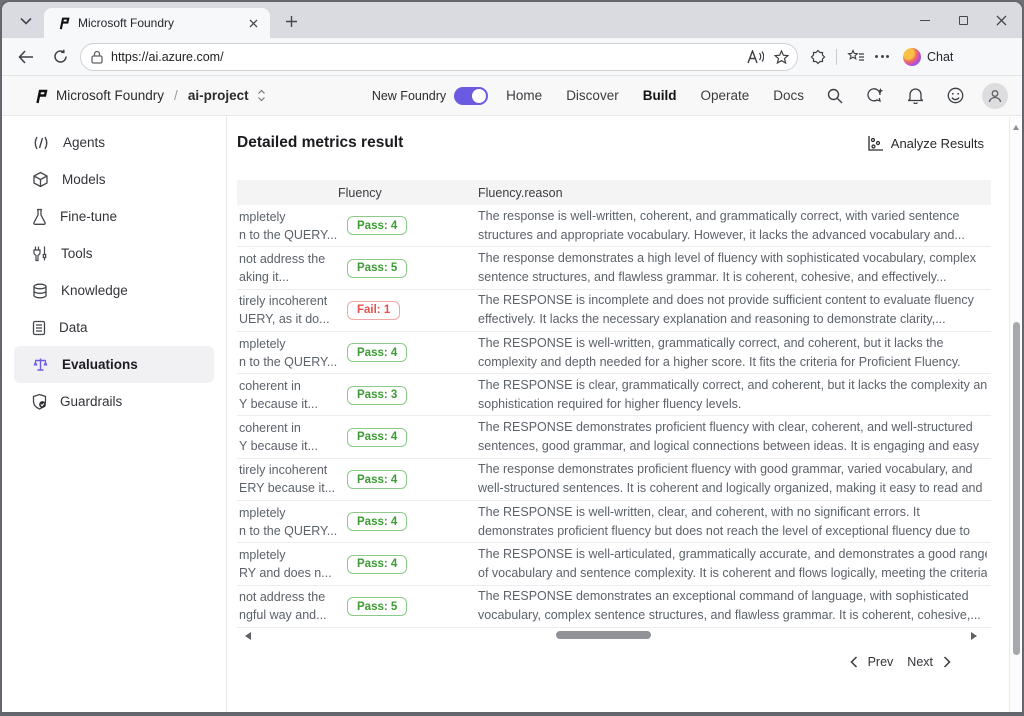 This screenshot has width=1024, height=716. What do you see at coordinates (26, 57) in the screenshot?
I see `back-button` at bounding box center [26, 57].